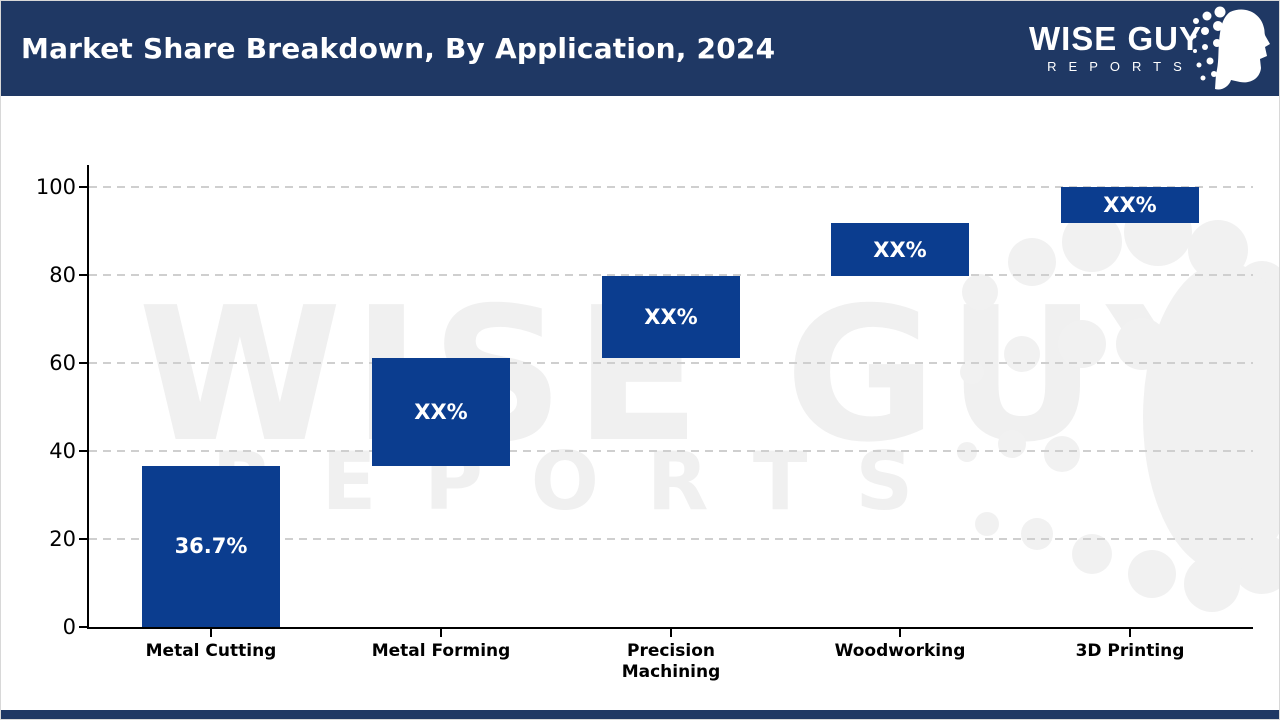 The width and height of the screenshot is (1280, 720). I want to click on y-axis-line, so click(88, 397).